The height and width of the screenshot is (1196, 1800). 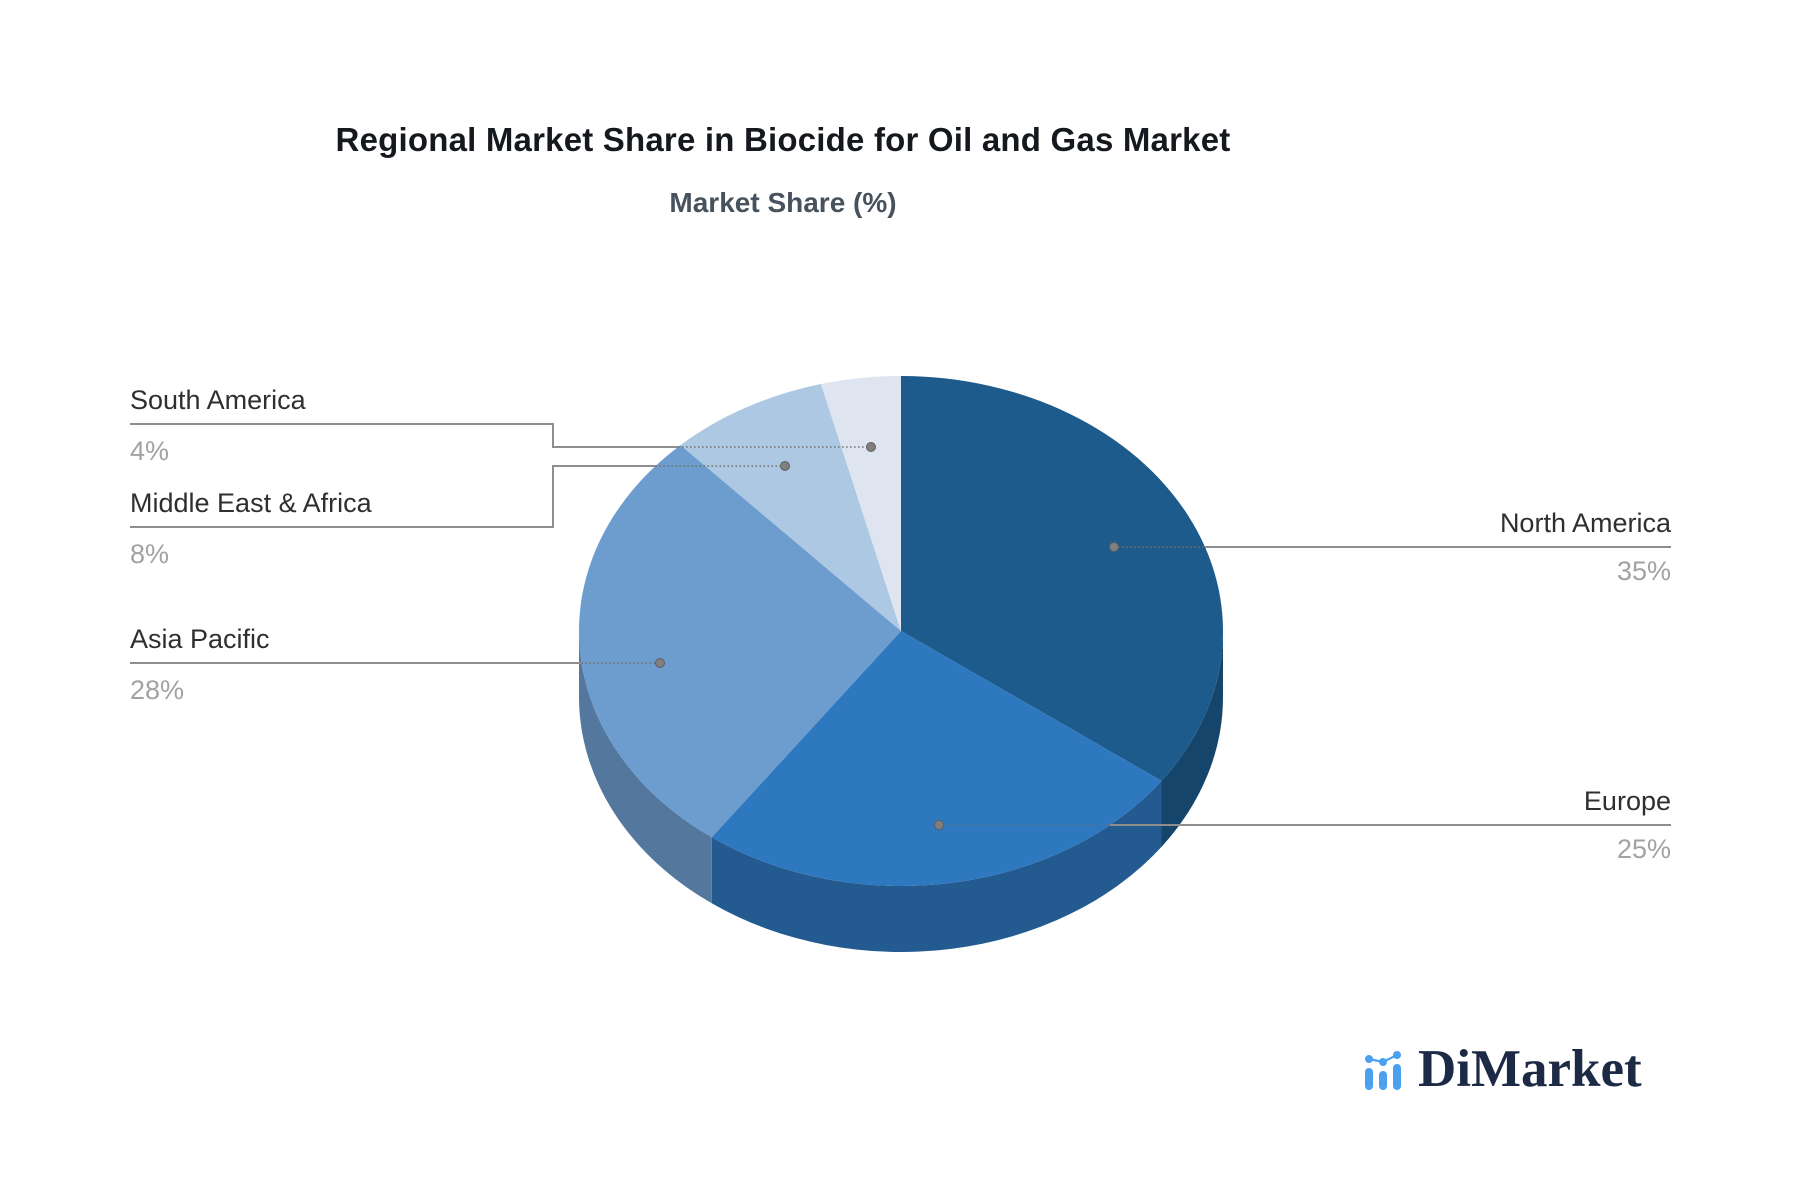 I want to click on leader-line-middle-east-africa, so click(x=393, y=496).